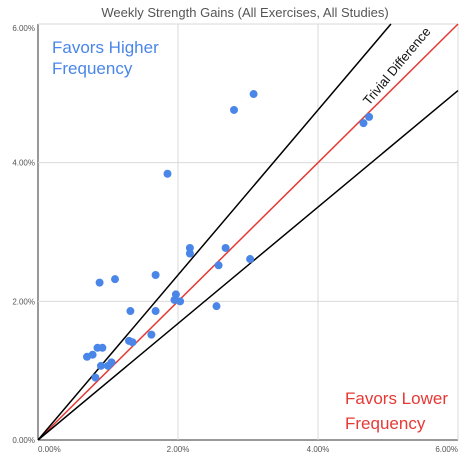 The image size is (474, 463). Describe the element at coordinates (446, 449) in the screenshot. I see `x-tick-label: 6.00%` at that location.